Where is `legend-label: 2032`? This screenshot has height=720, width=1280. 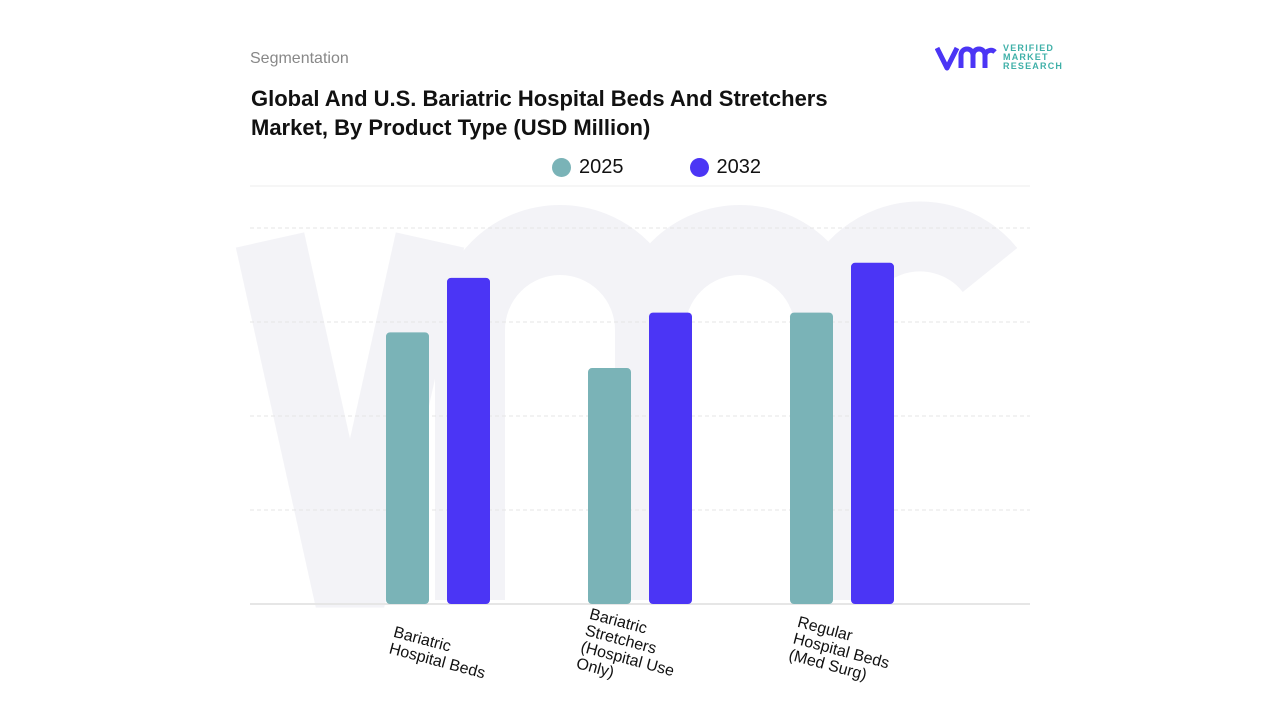 legend-label: 2032 is located at coordinates (739, 167).